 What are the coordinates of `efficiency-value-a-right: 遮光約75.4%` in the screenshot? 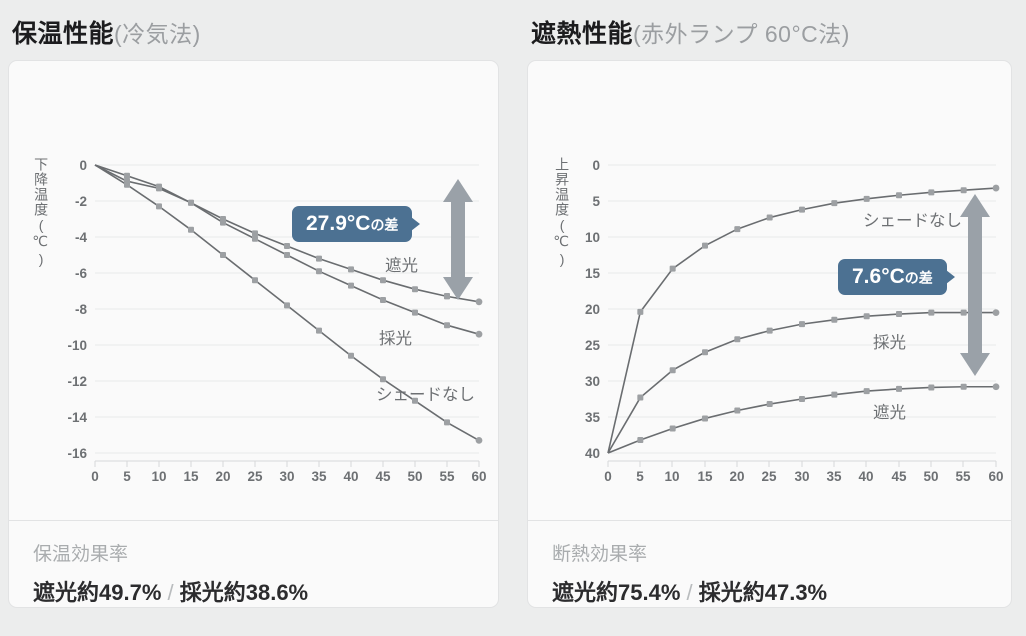 It's located at (616, 592).